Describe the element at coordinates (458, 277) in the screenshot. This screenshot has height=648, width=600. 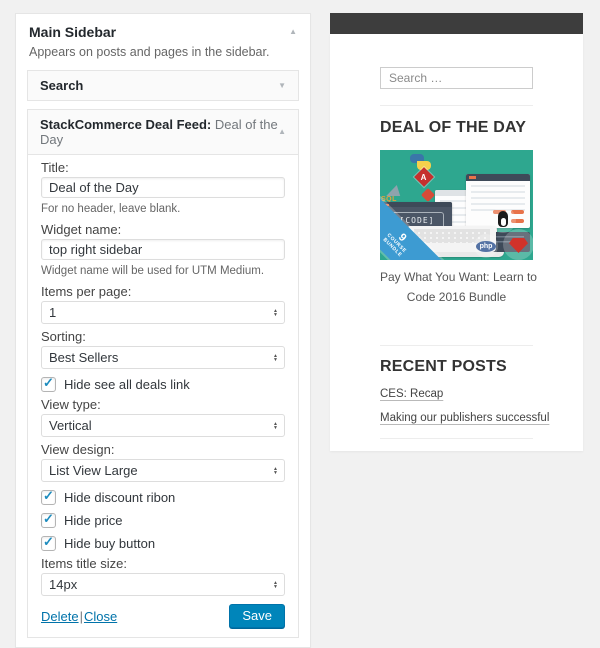
I see `deal-title-line: Pay What You Want: Learn to` at that location.